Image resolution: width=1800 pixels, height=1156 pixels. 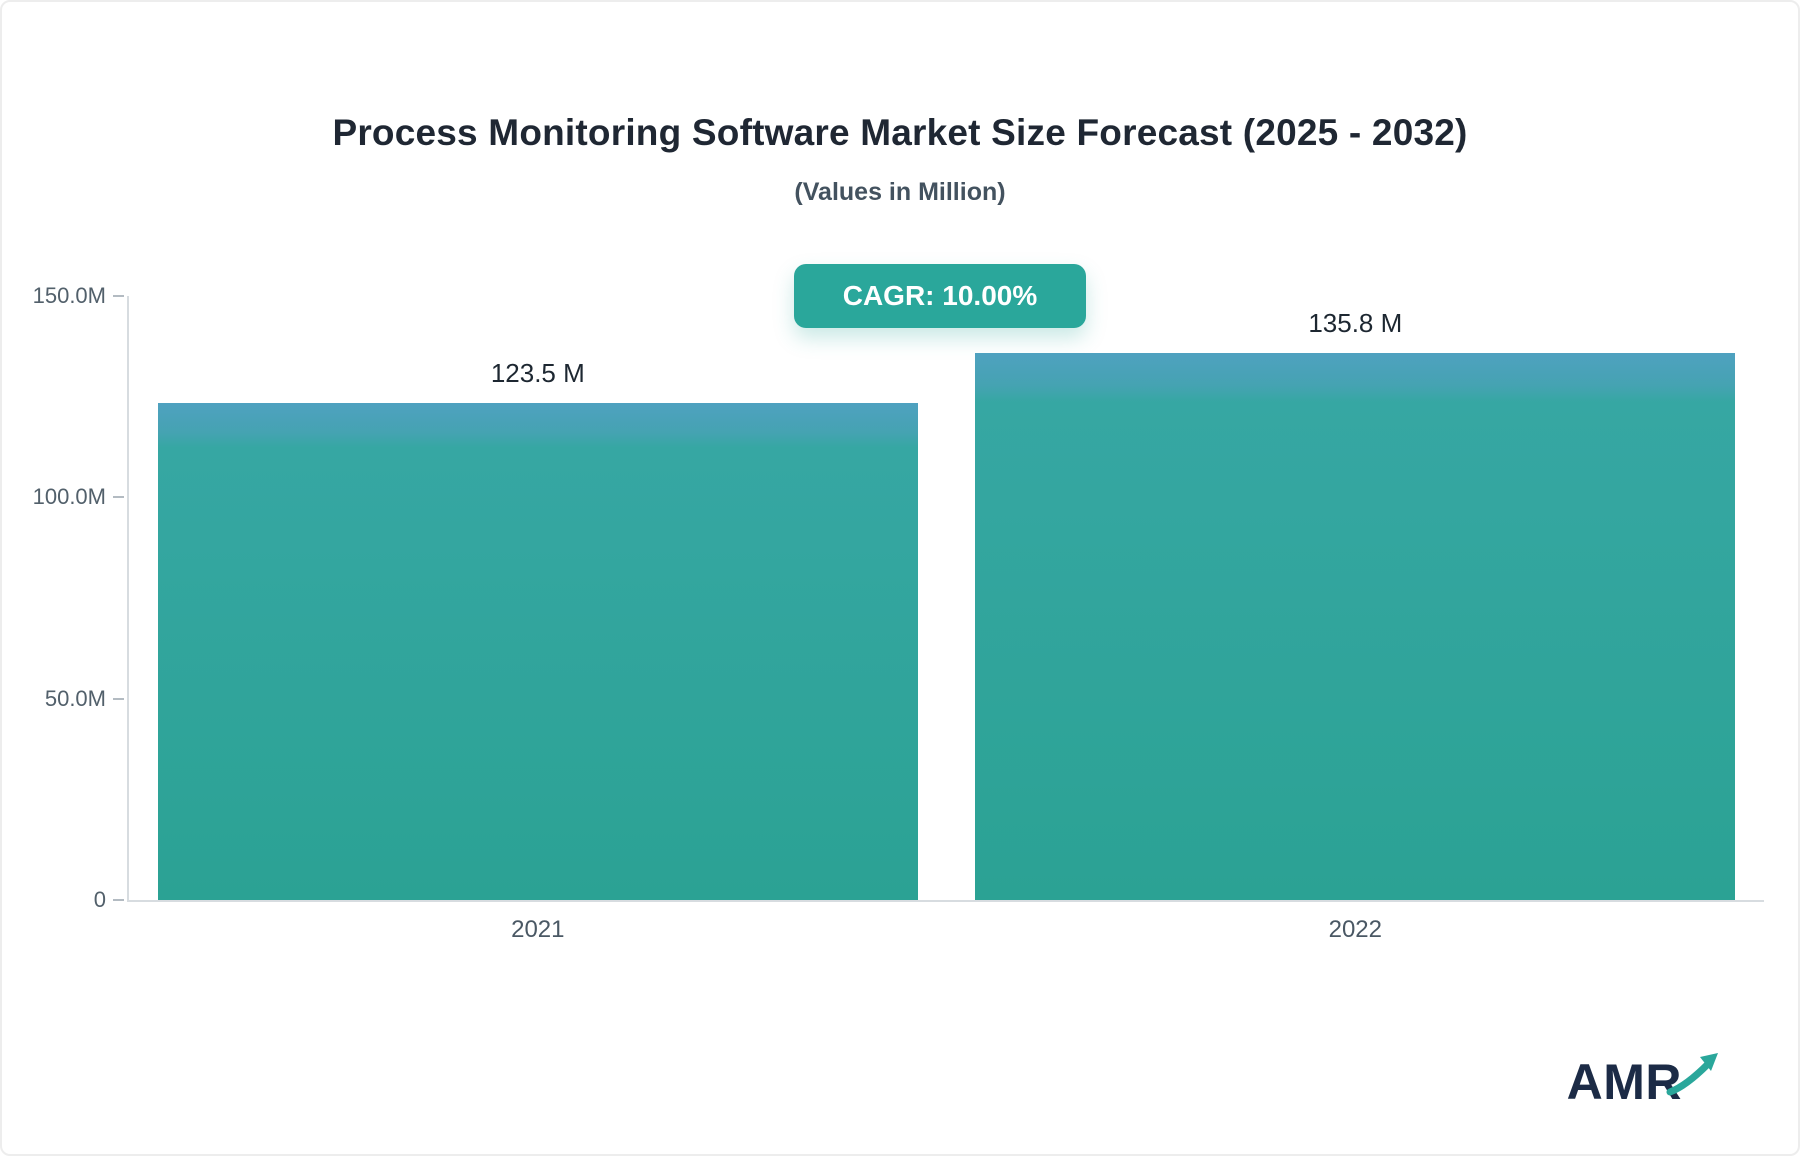 What do you see at coordinates (1355, 929) in the screenshot?
I see `x-axis-label: 2022` at bounding box center [1355, 929].